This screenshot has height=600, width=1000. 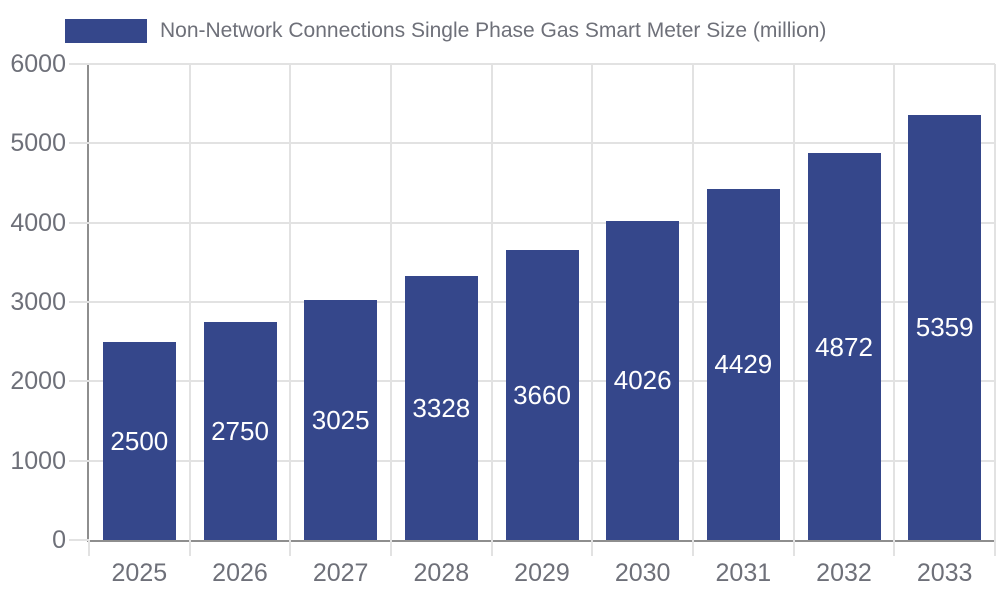 I want to click on x-tick-label: 2031, so click(x=743, y=573).